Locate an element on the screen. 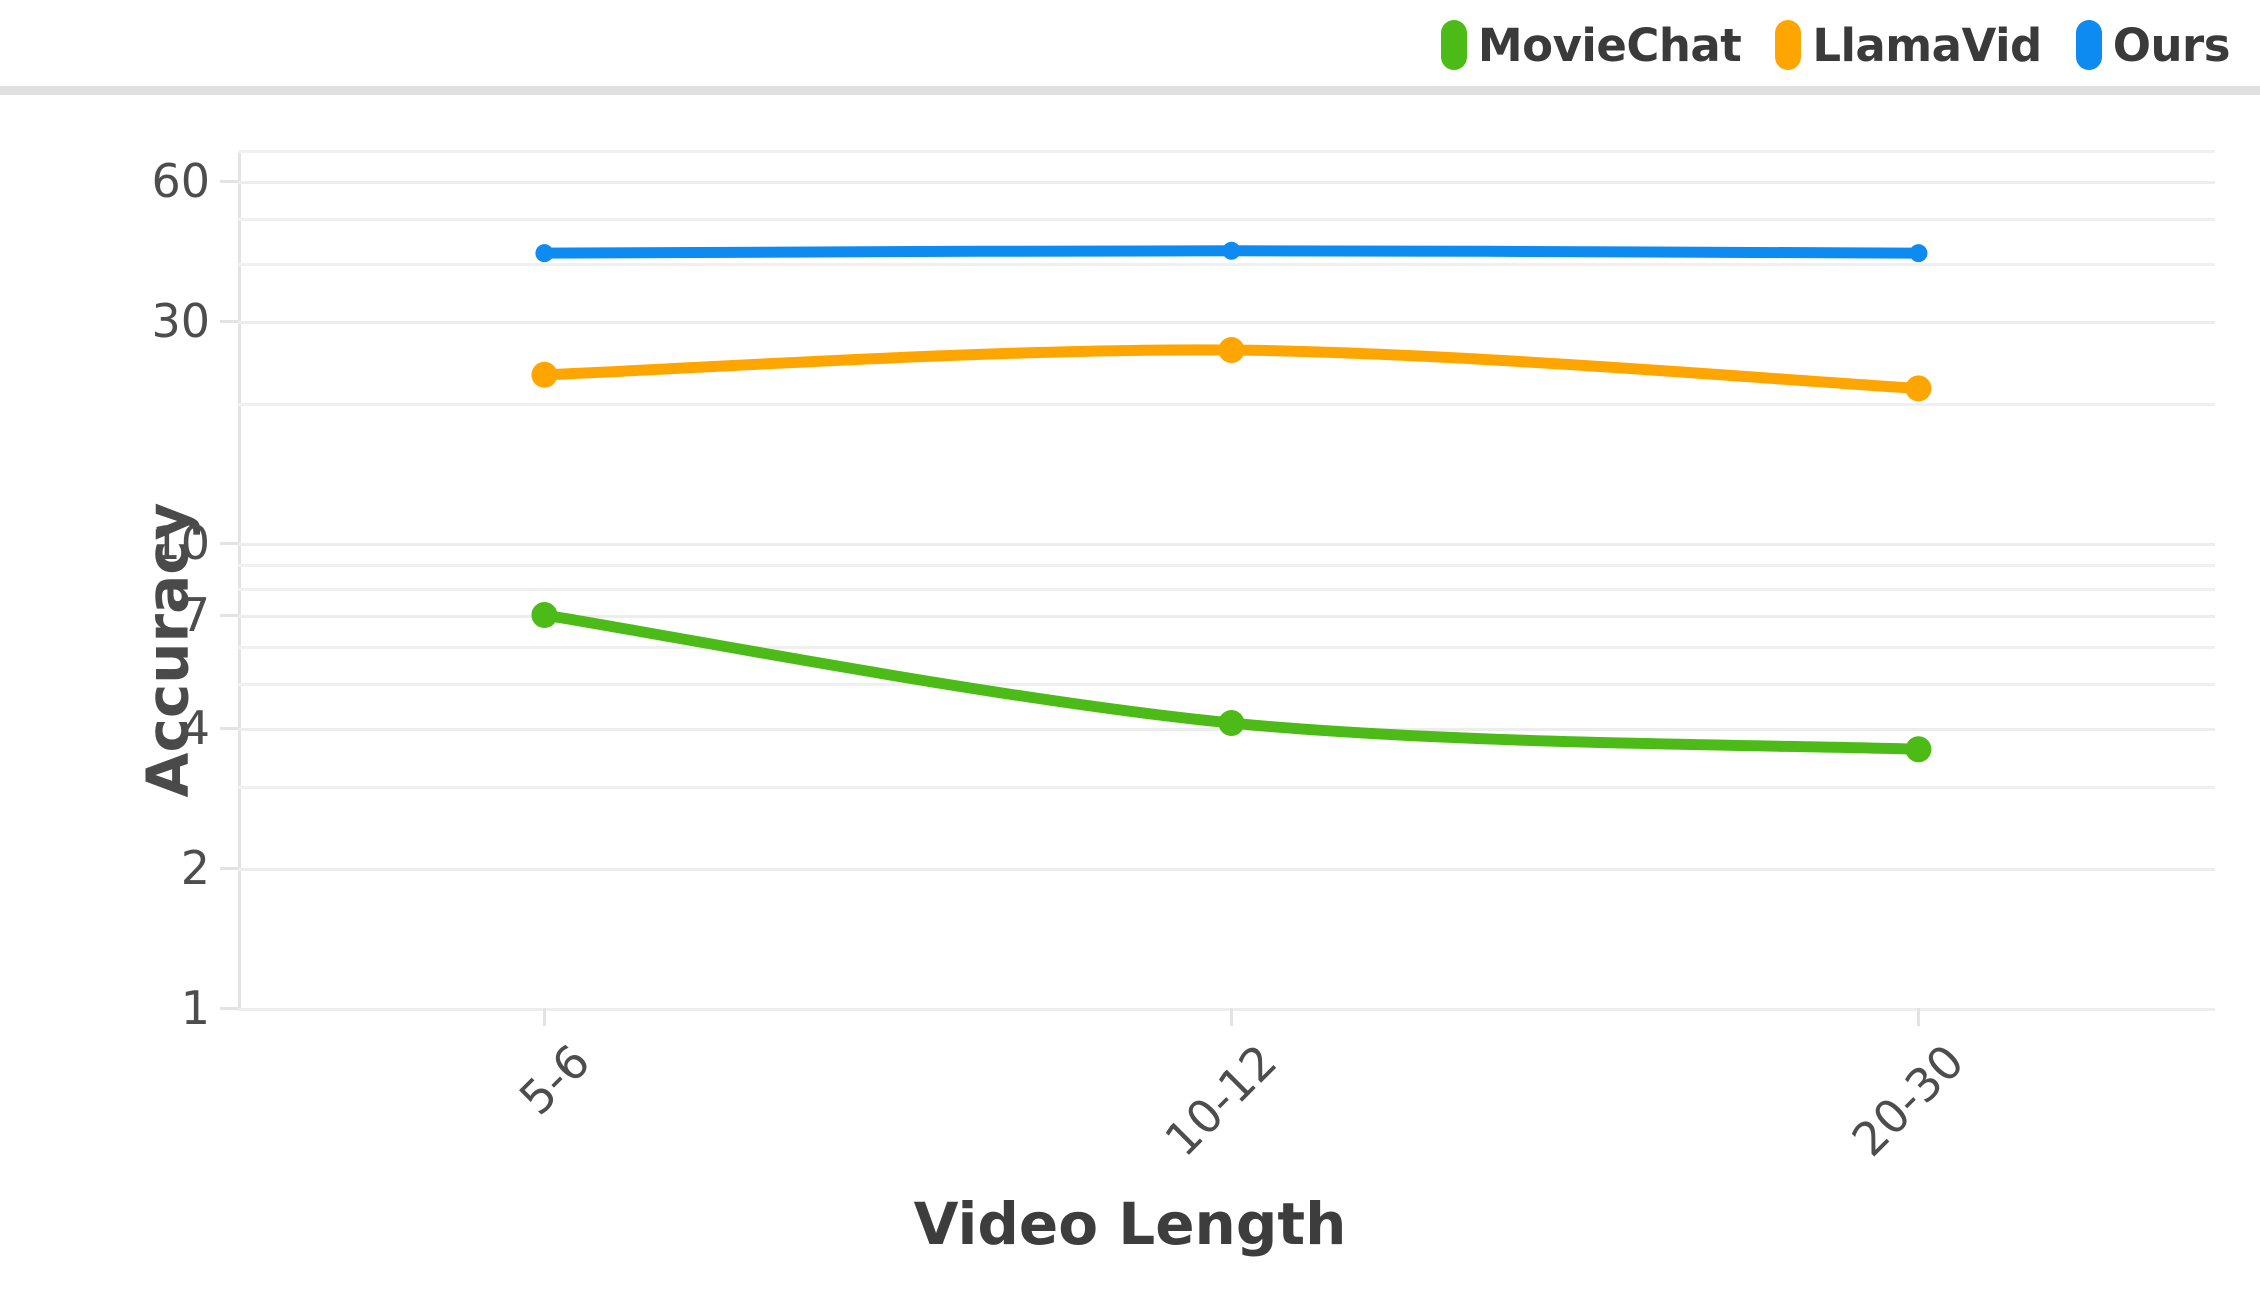  x-tick-label: 5-6 is located at coordinates (555, 1080).